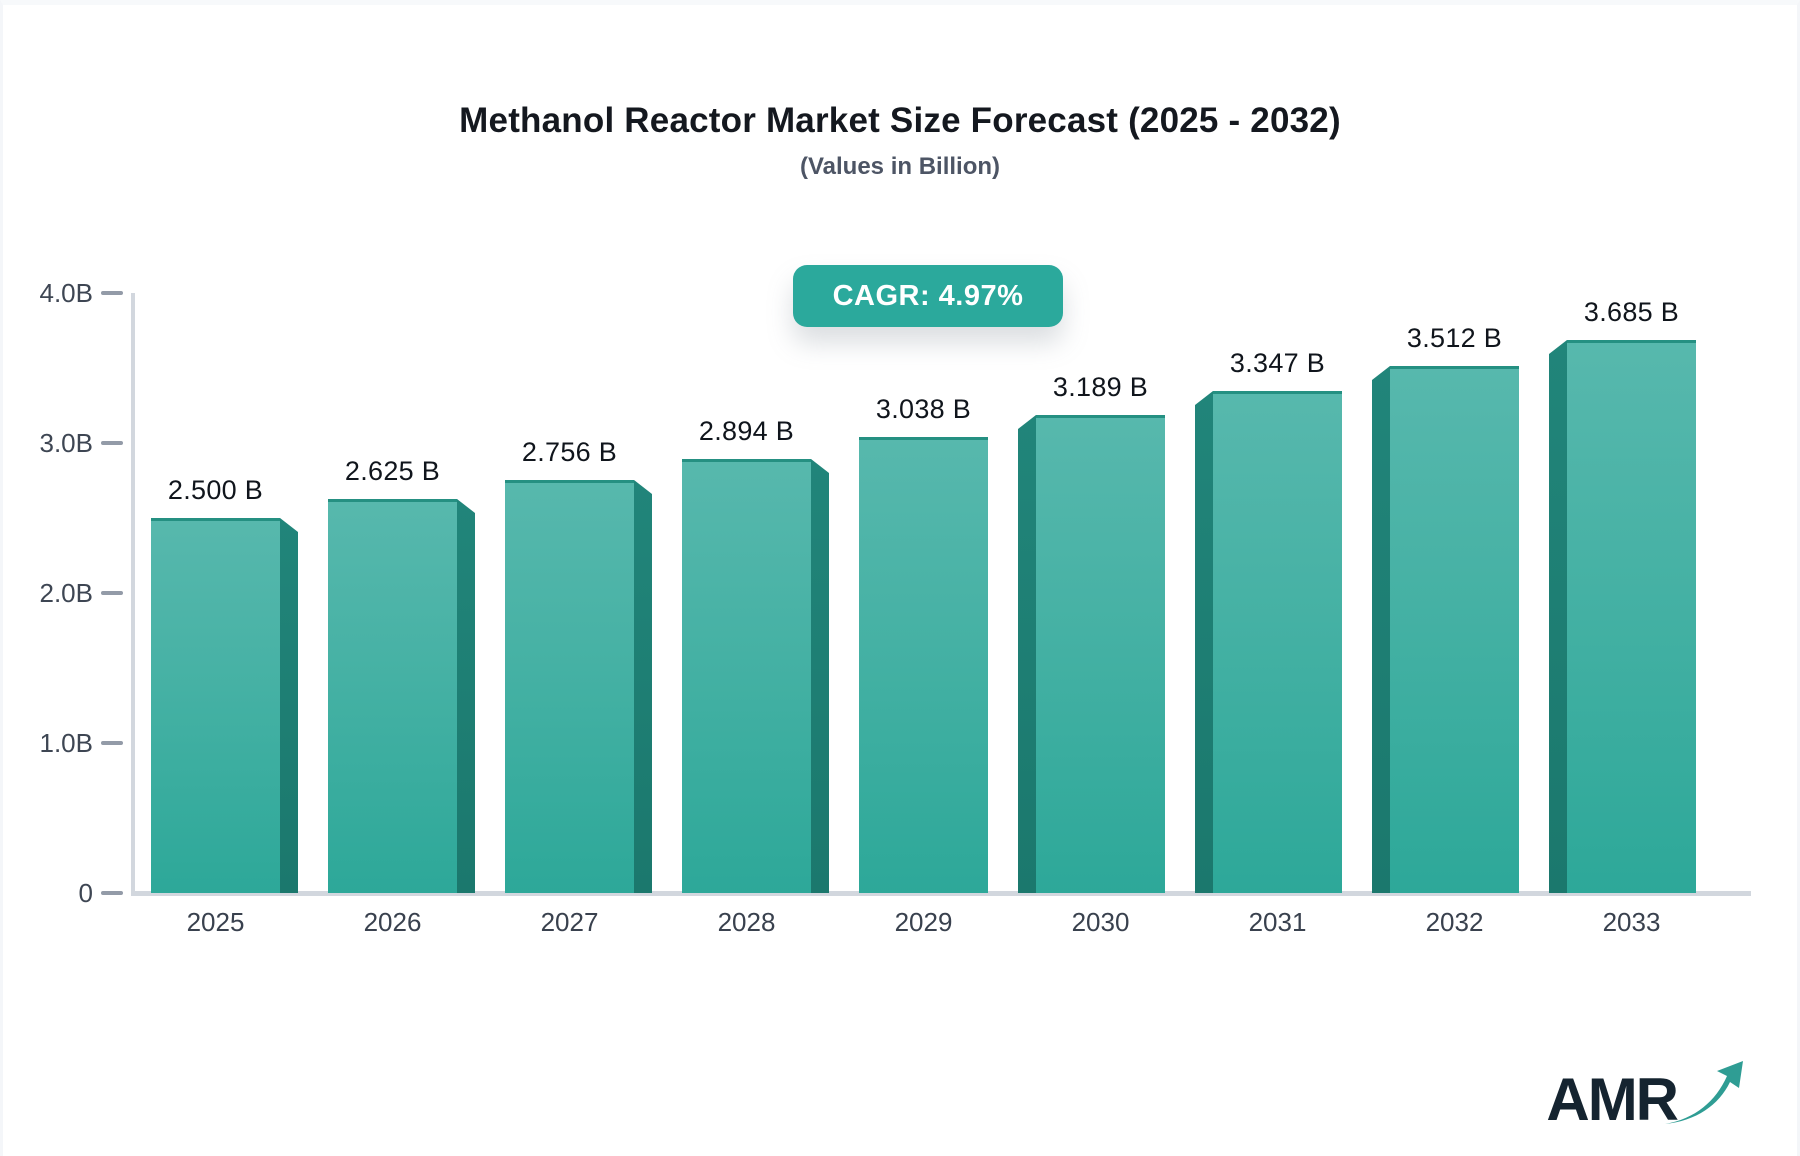  What do you see at coordinates (746, 676) in the screenshot?
I see `bar-2028` at bounding box center [746, 676].